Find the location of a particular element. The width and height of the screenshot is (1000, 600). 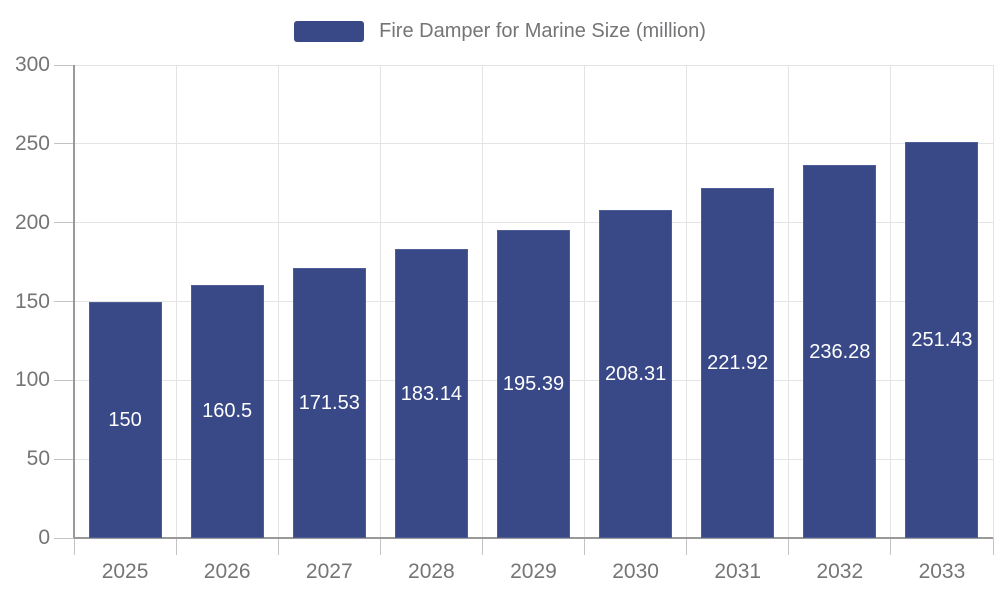

bar-2028 is located at coordinates (431, 393).